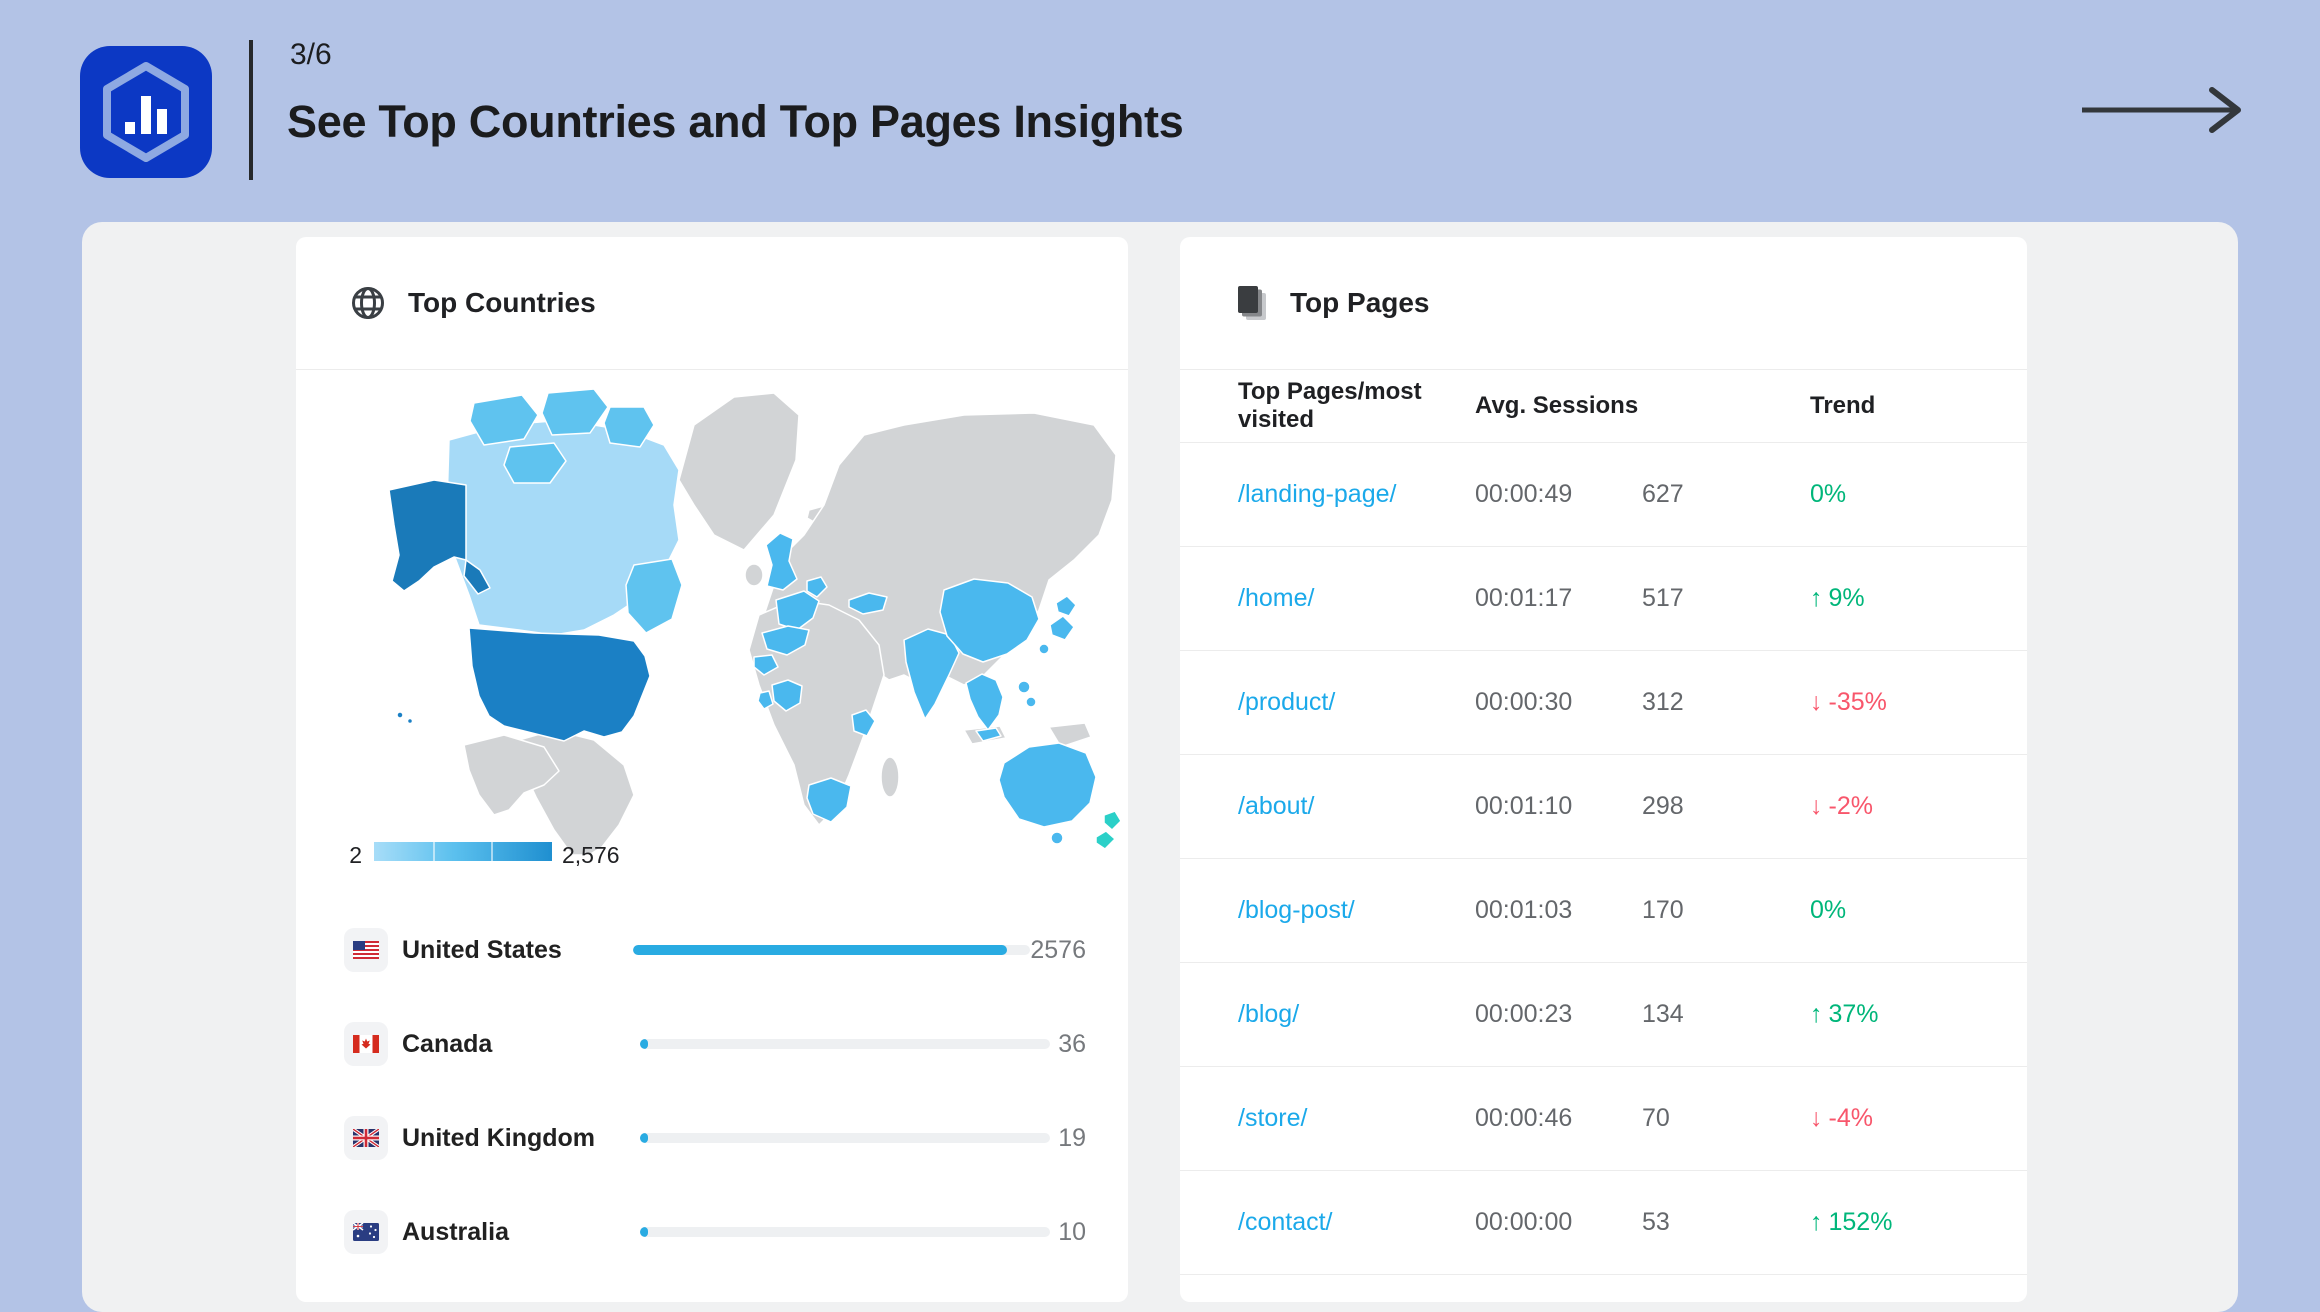 The height and width of the screenshot is (1312, 2320). Describe the element at coordinates (2171, 110) in the screenshot. I see `next-arrow-button` at that location.